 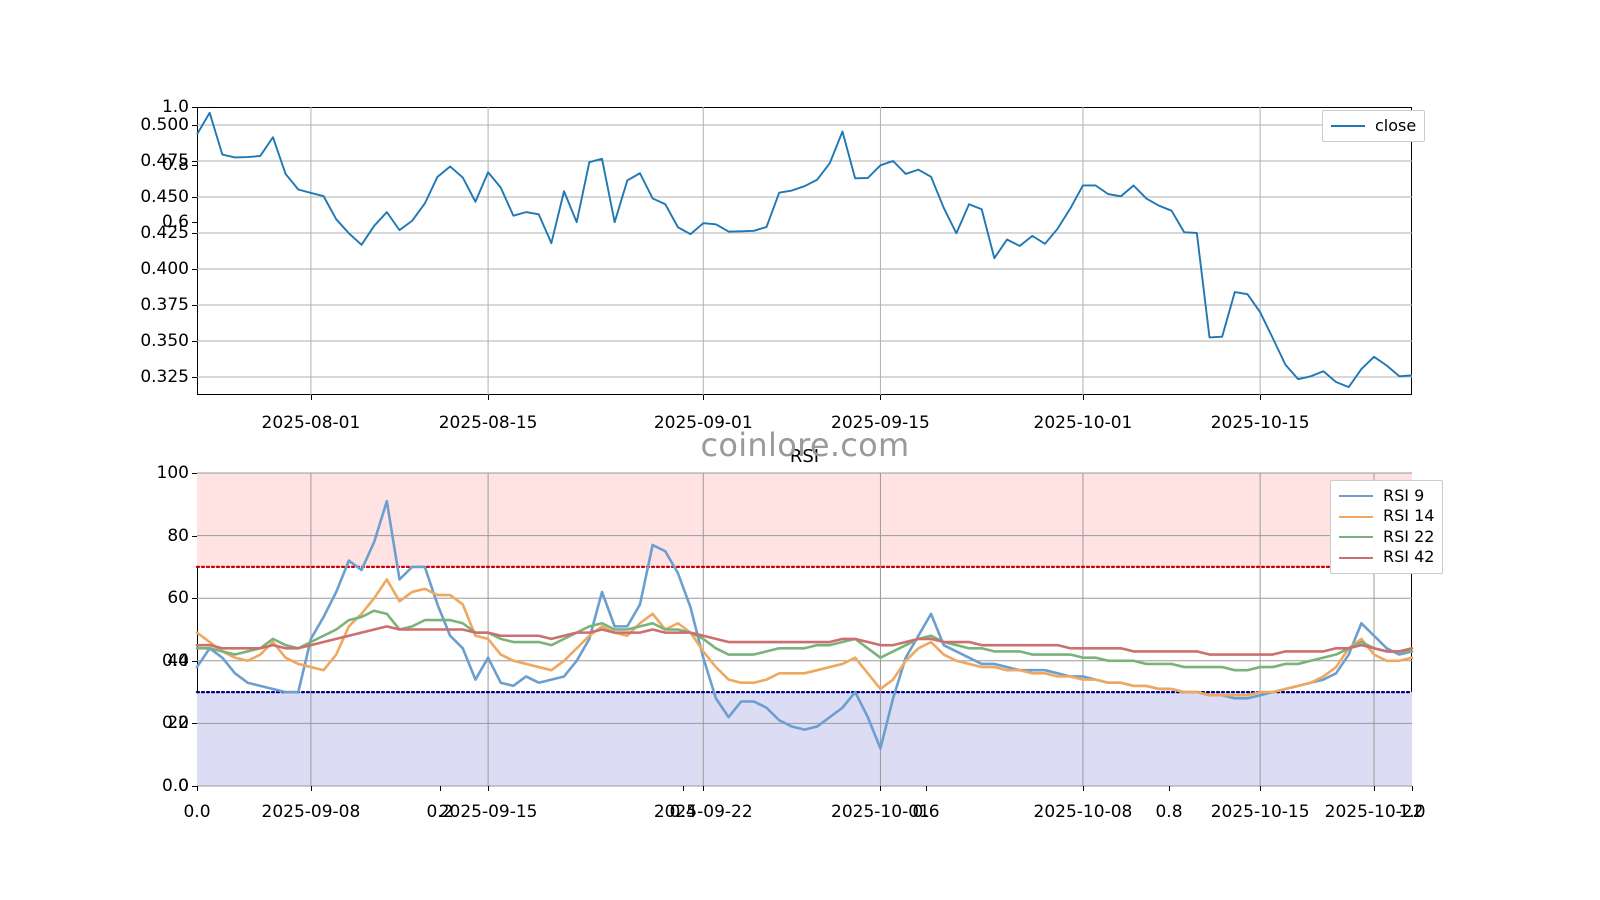 I want to click on rsi-legend: RSI 9 RSI 14 RSI 22 RSI 42, so click(x=1387, y=527).